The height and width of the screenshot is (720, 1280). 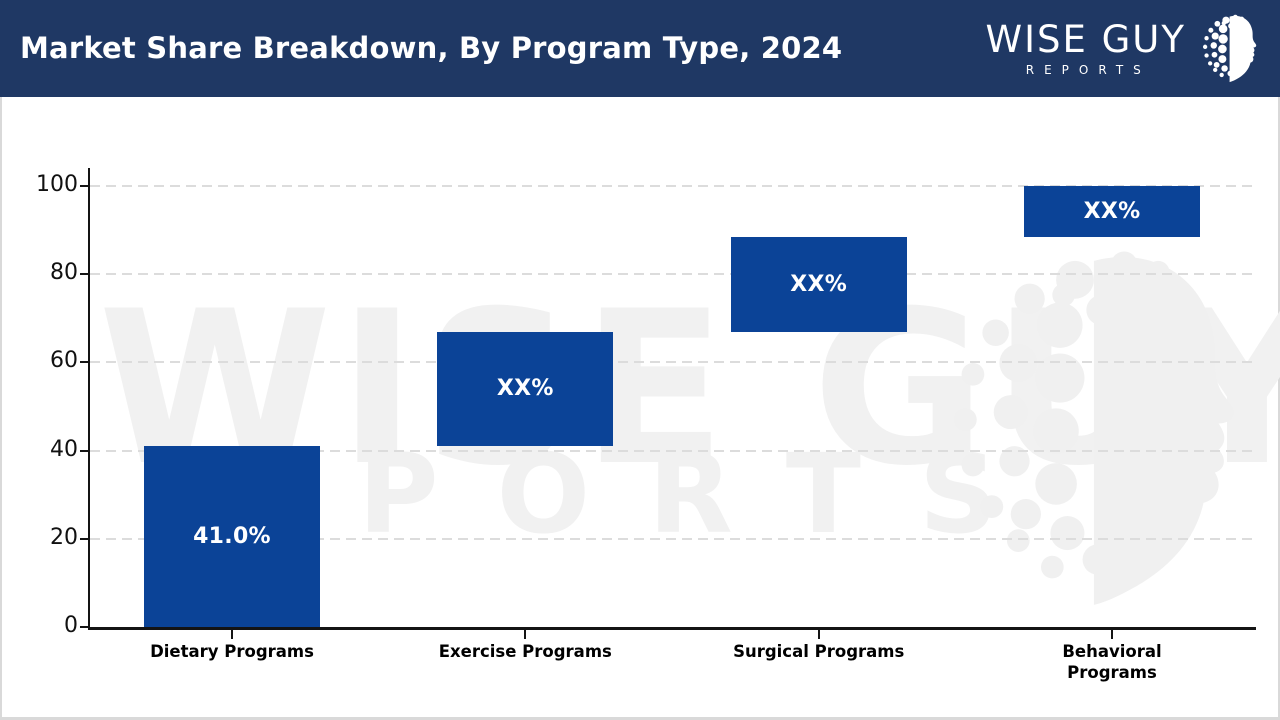 I want to click on y-axis-tick-label: 40, so click(x=64, y=449).